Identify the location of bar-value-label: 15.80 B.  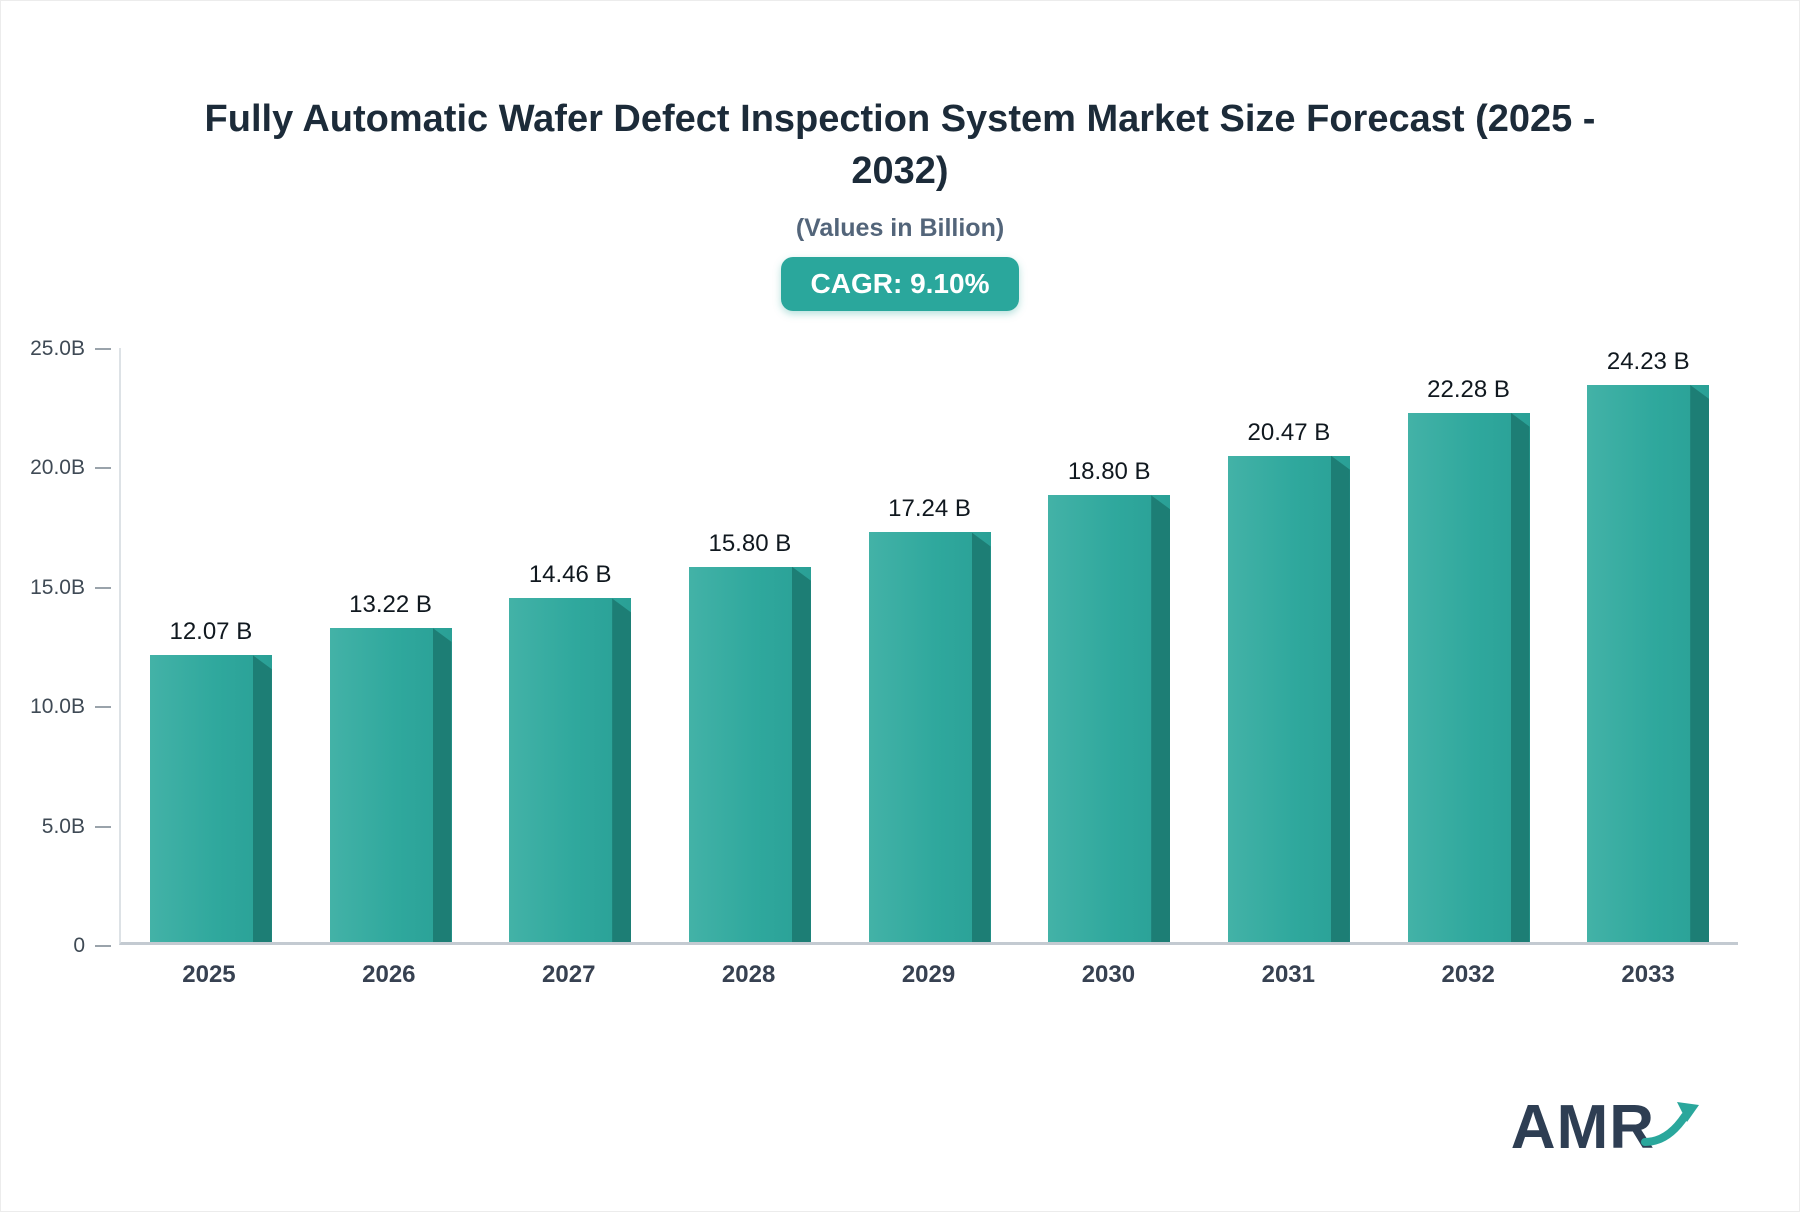
(750, 543).